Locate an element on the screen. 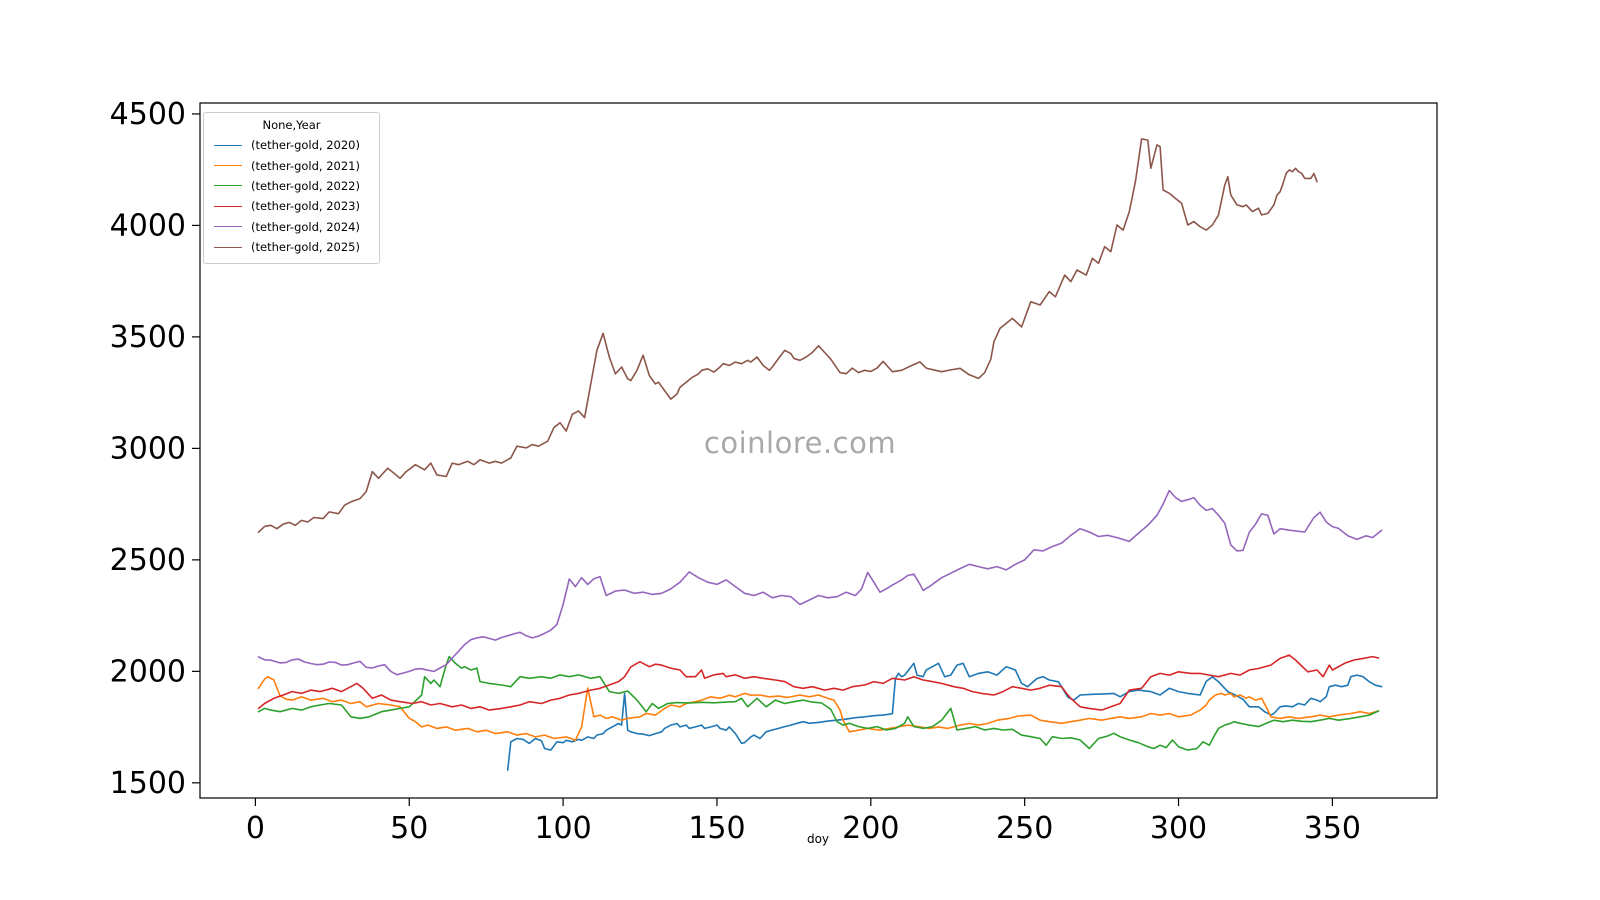 Image resolution: width=1600 pixels, height=900 pixels. legend-item-2023: (tether-gold, 2023) is located at coordinates (291, 206).